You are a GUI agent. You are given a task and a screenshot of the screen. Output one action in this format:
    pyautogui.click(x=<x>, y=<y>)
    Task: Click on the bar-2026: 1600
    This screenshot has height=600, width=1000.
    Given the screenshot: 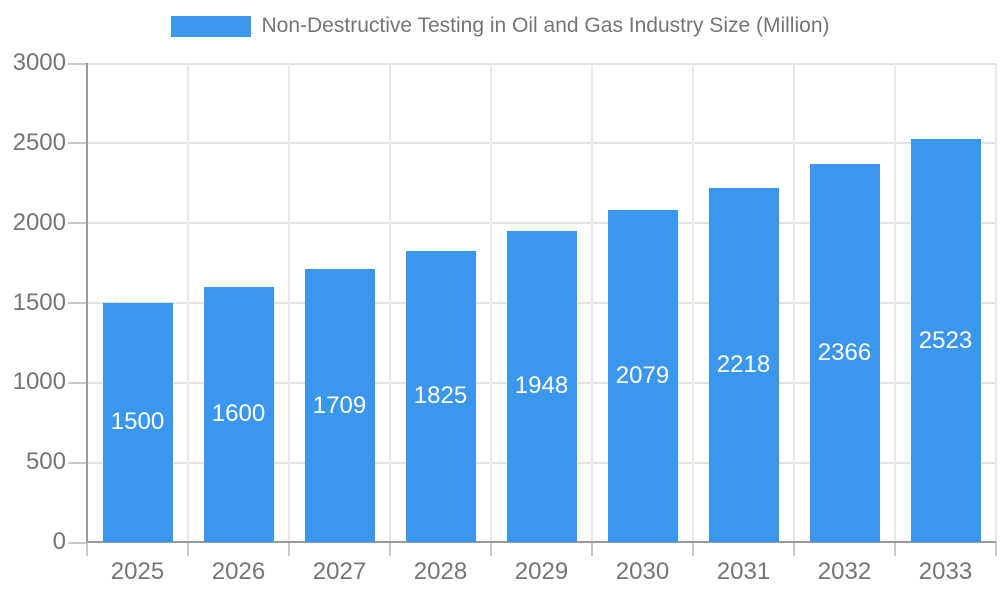 What is the action you would take?
    pyautogui.click(x=238, y=414)
    